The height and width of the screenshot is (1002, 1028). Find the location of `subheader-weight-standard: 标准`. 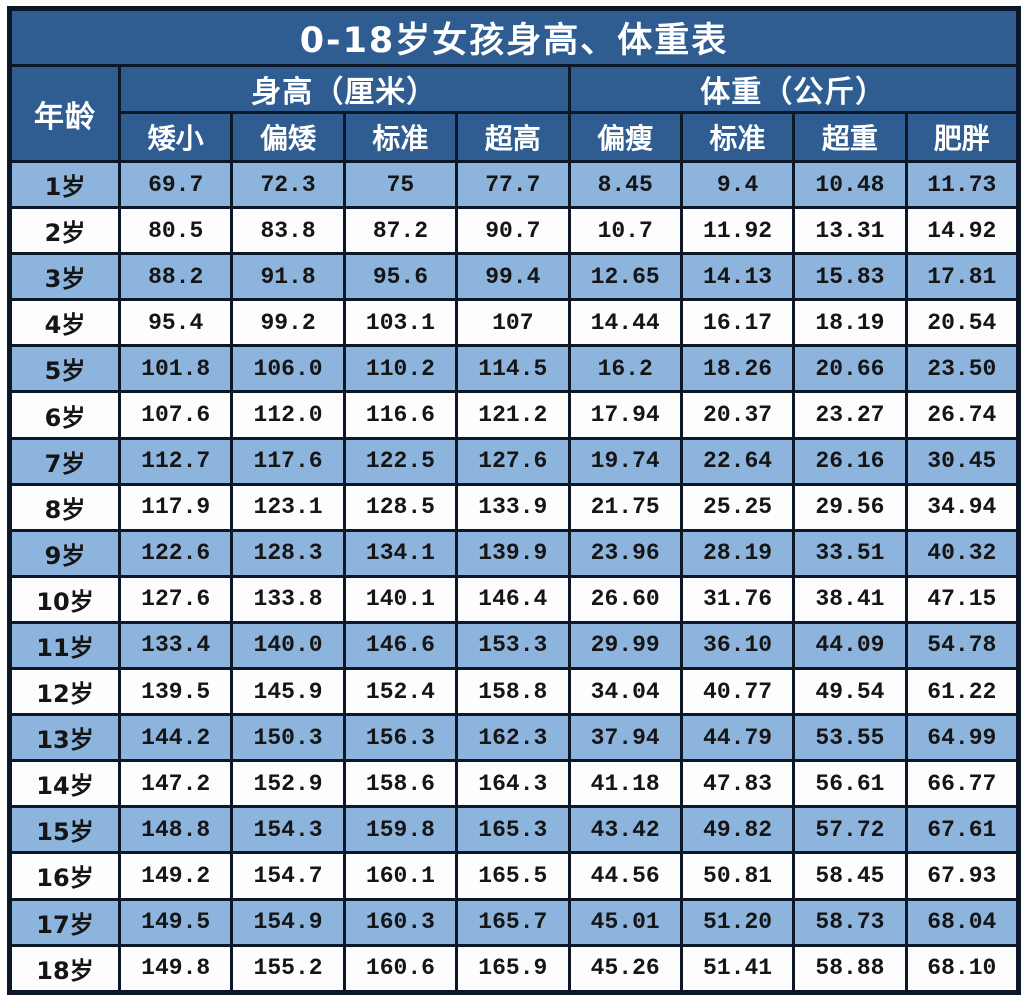

subheader-weight-standard: 标准 is located at coordinates (737, 137).